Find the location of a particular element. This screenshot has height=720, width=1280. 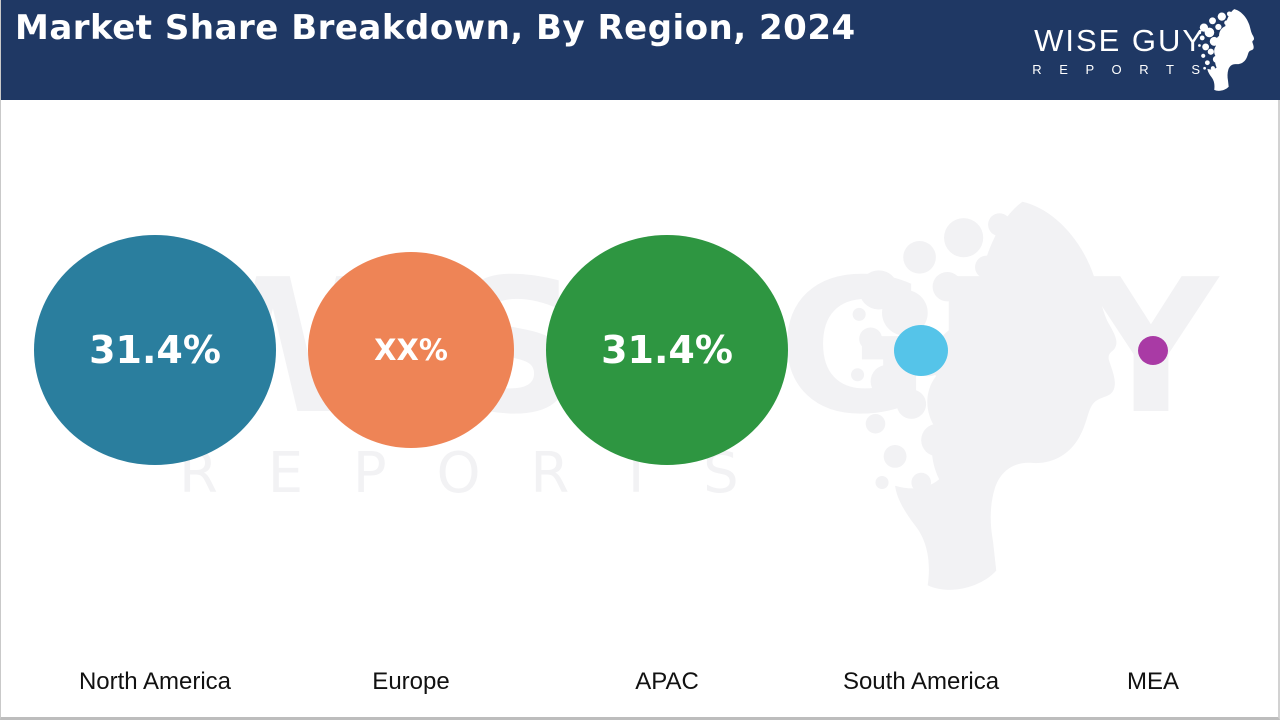

region-label-europe: Europe is located at coordinates (411, 681).